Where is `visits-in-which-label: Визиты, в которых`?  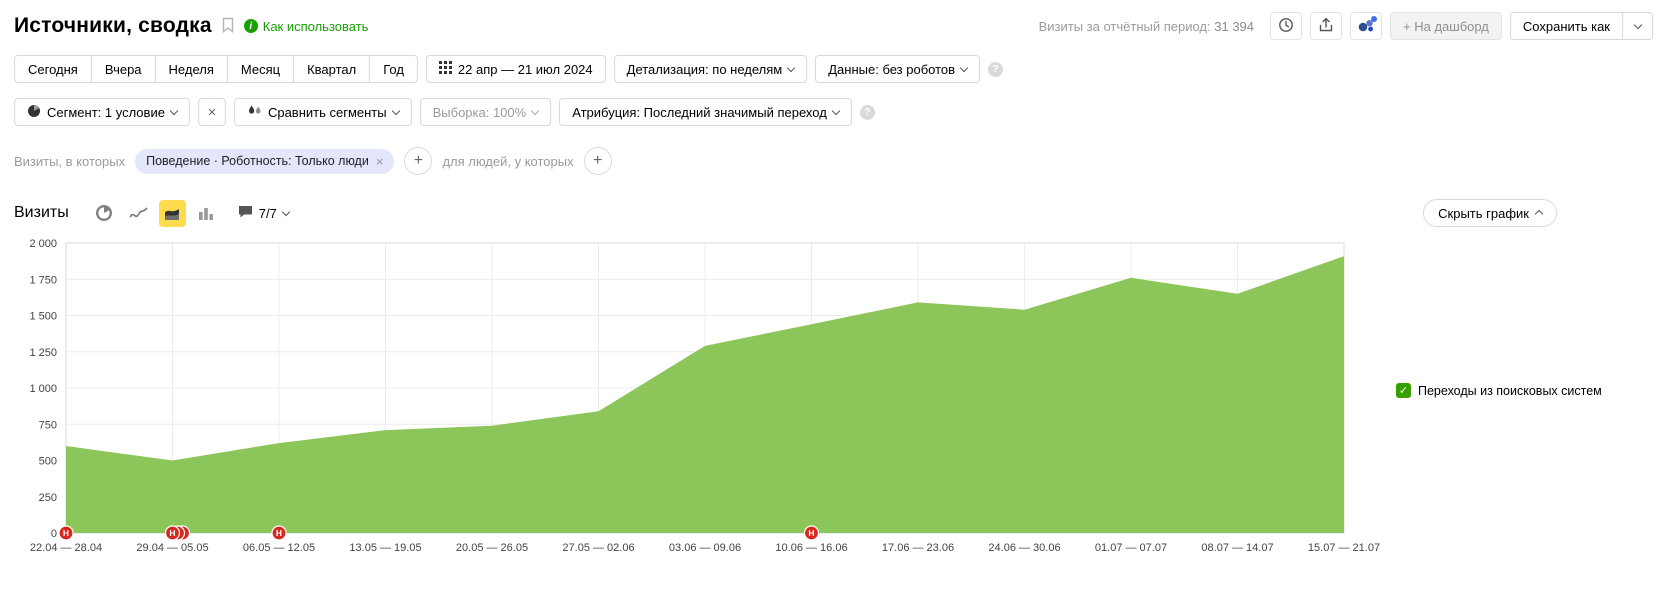
visits-in-which-label: Визиты, в которых is located at coordinates (70, 161).